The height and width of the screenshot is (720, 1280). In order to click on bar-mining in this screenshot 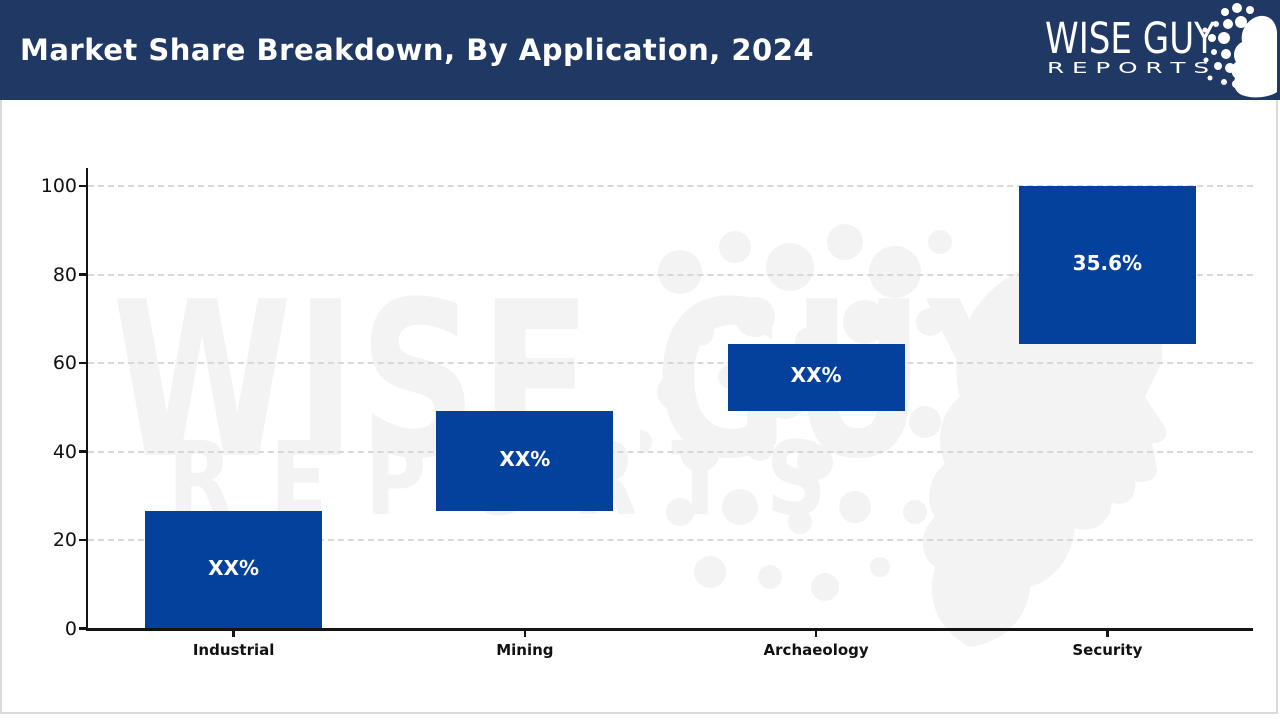, I will do `click(525, 461)`.